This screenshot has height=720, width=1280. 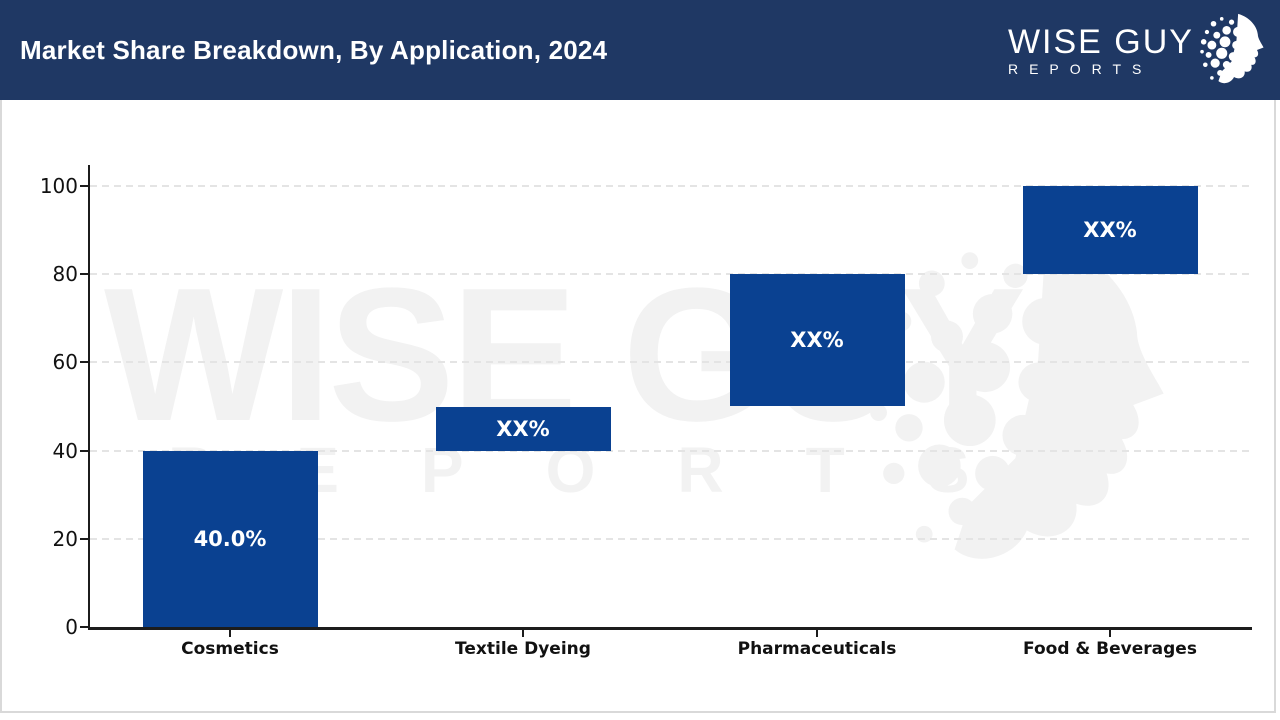 I want to click on logo-wordmark: WISE GUY, so click(x=1100, y=41).